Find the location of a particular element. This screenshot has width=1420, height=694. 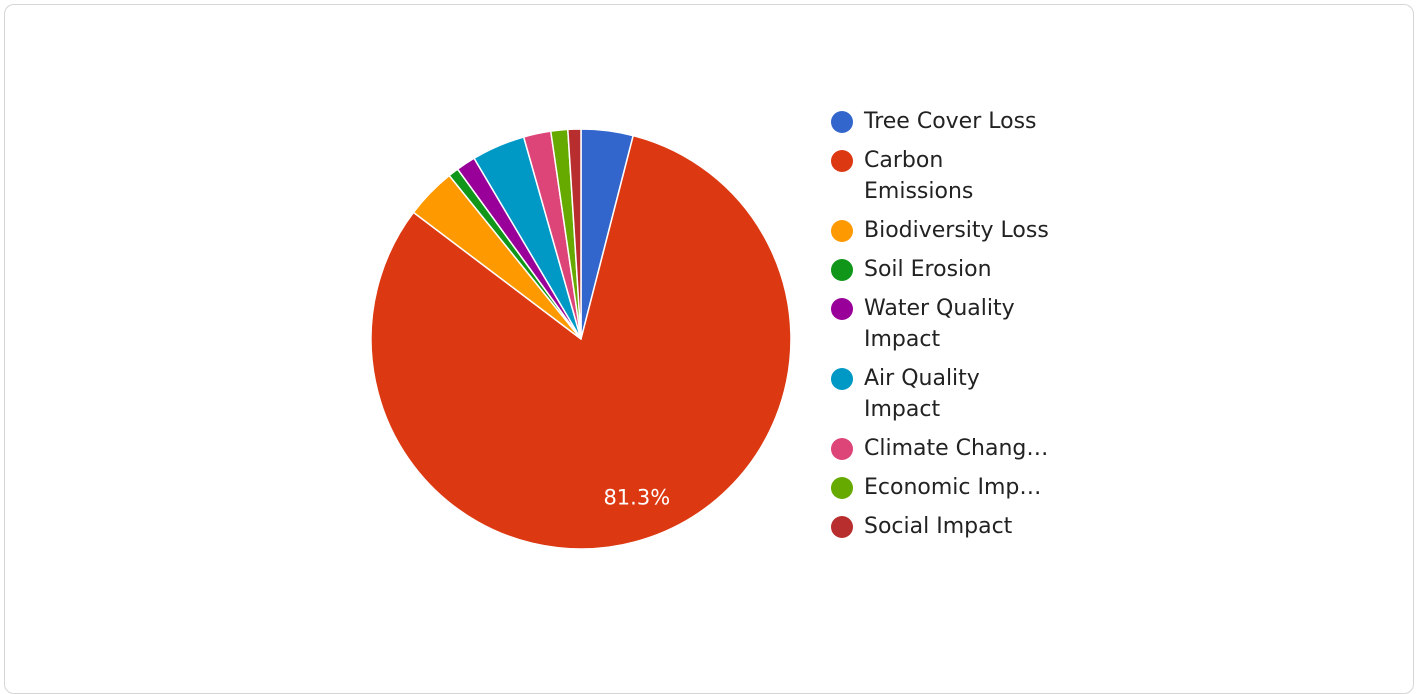

legend-item-biodiversity-loss: Biodiversity Loss is located at coordinates (940, 230).